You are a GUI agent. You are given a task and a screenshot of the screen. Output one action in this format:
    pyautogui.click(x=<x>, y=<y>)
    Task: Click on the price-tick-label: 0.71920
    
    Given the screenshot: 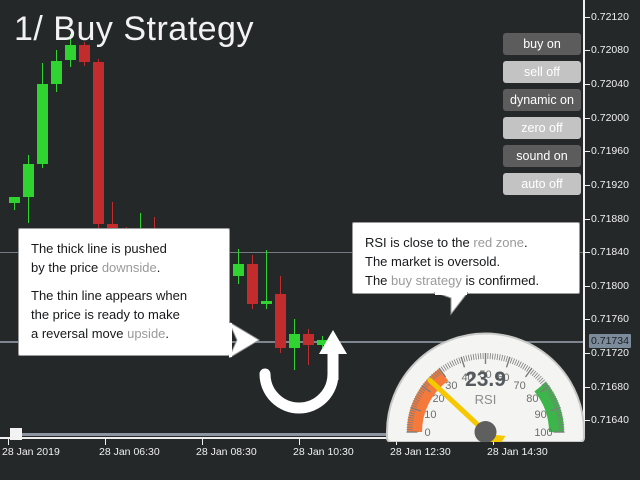 What is the action you would take?
    pyautogui.click(x=610, y=184)
    